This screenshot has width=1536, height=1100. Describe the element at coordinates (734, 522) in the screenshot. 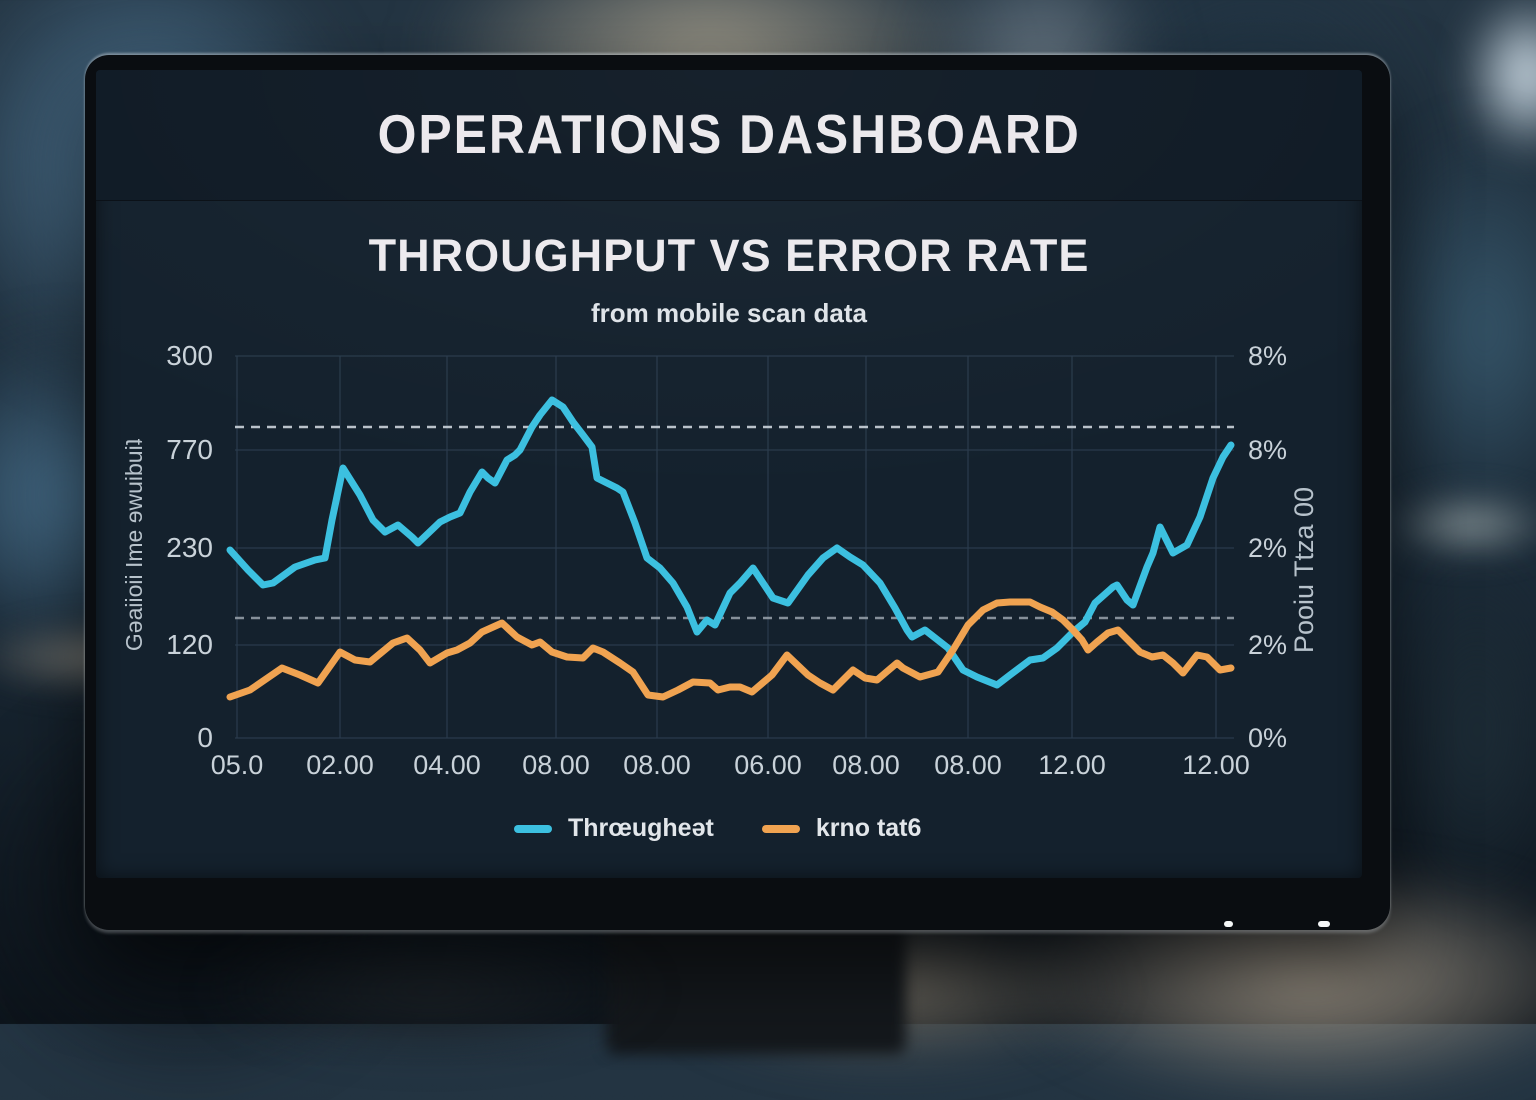

I see `chart-reference-lines` at that location.